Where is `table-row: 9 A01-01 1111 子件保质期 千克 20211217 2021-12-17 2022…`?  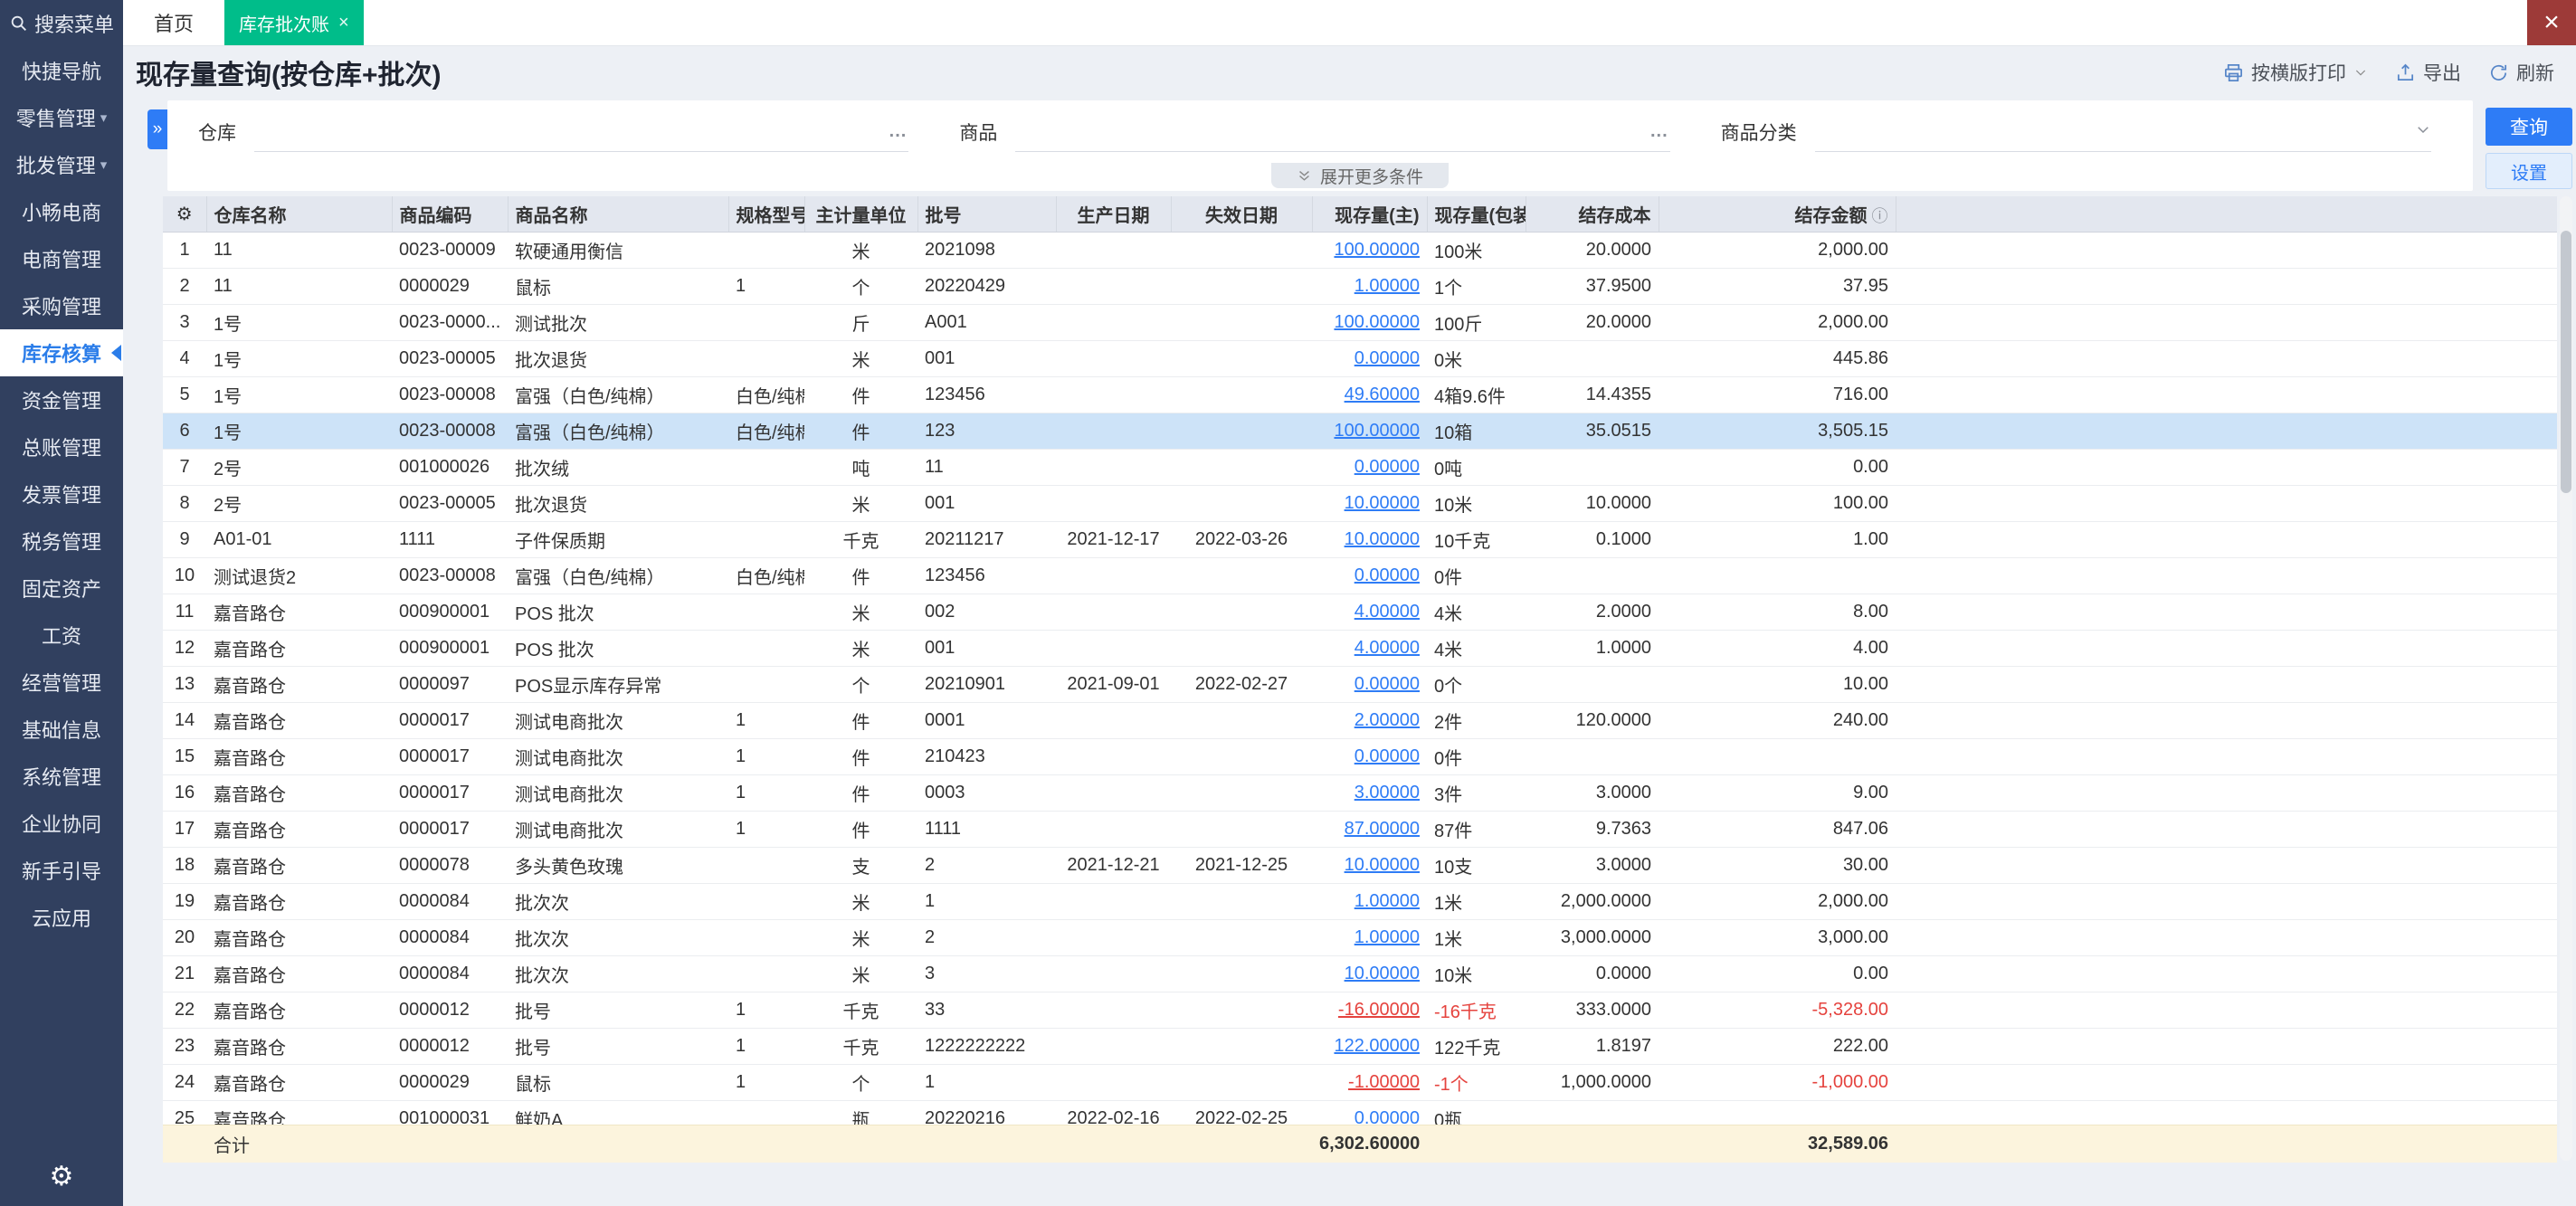 table-row: 9 A01-01 1111 子件保质期 千克 20211217 2021-12-17 2022… is located at coordinates (1360, 539).